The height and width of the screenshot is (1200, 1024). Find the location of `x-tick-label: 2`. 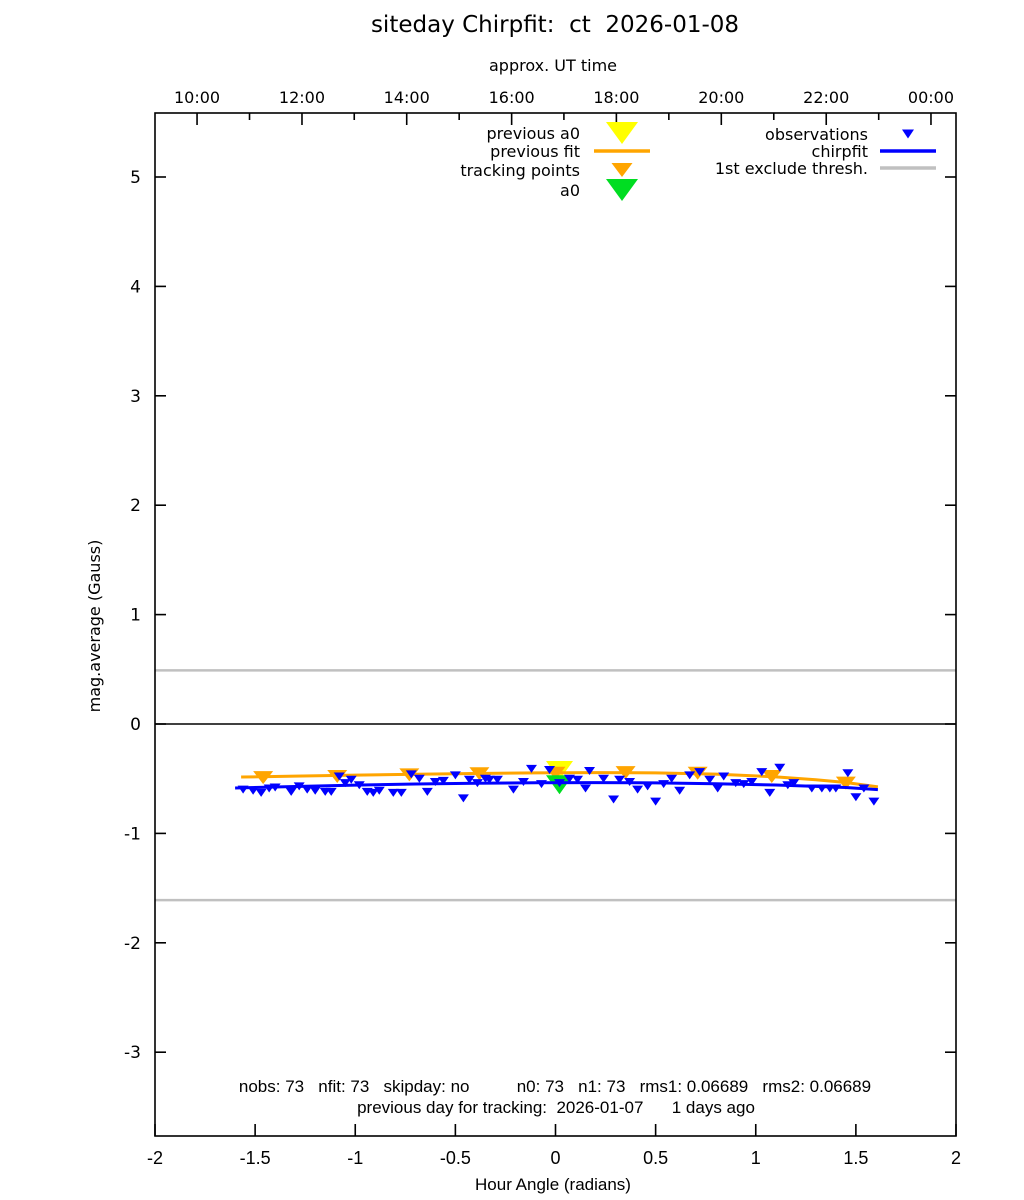

x-tick-label: 2 is located at coordinates (956, 1158).